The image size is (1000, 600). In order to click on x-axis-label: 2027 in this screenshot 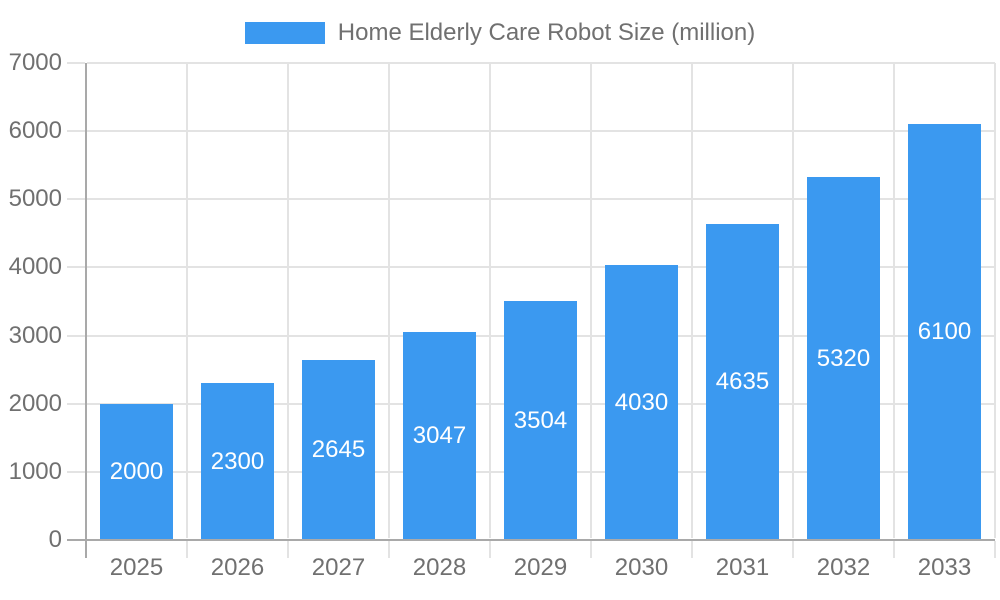, I will do `click(338, 567)`.